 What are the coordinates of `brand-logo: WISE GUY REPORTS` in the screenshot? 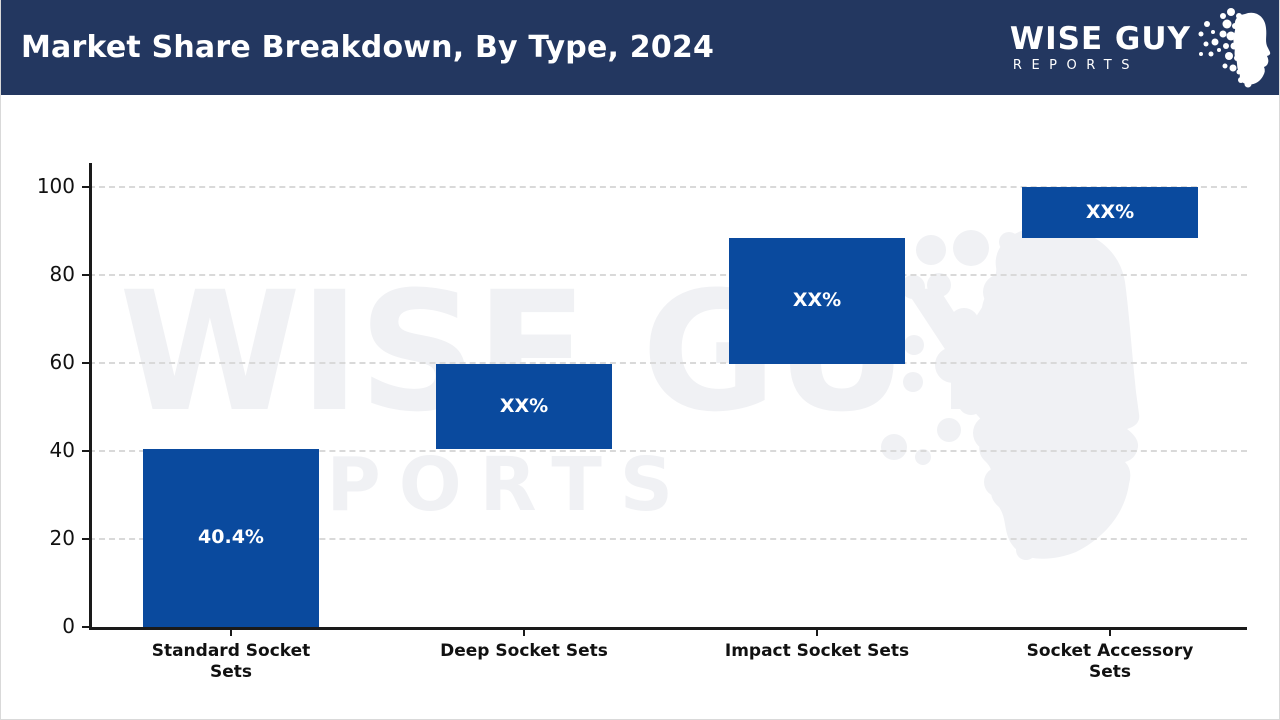 It's located at (1144, 48).